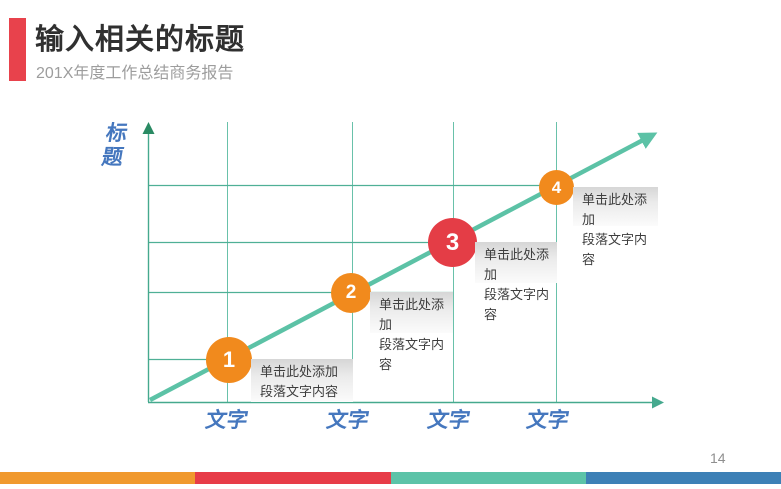 The width and height of the screenshot is (781, 489). Describe the element at coordinates (448, 420) in the screenshot. I see `x-axis-label-3: 文字` at that location.